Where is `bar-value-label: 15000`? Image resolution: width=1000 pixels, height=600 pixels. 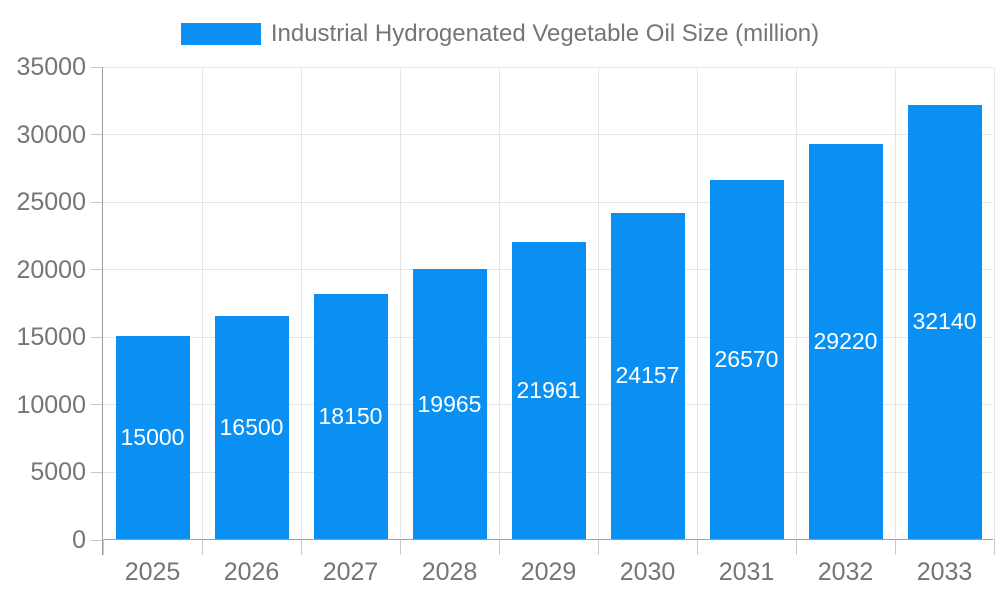 bar-value-label: 15000 is located at coordinates (152, 437).